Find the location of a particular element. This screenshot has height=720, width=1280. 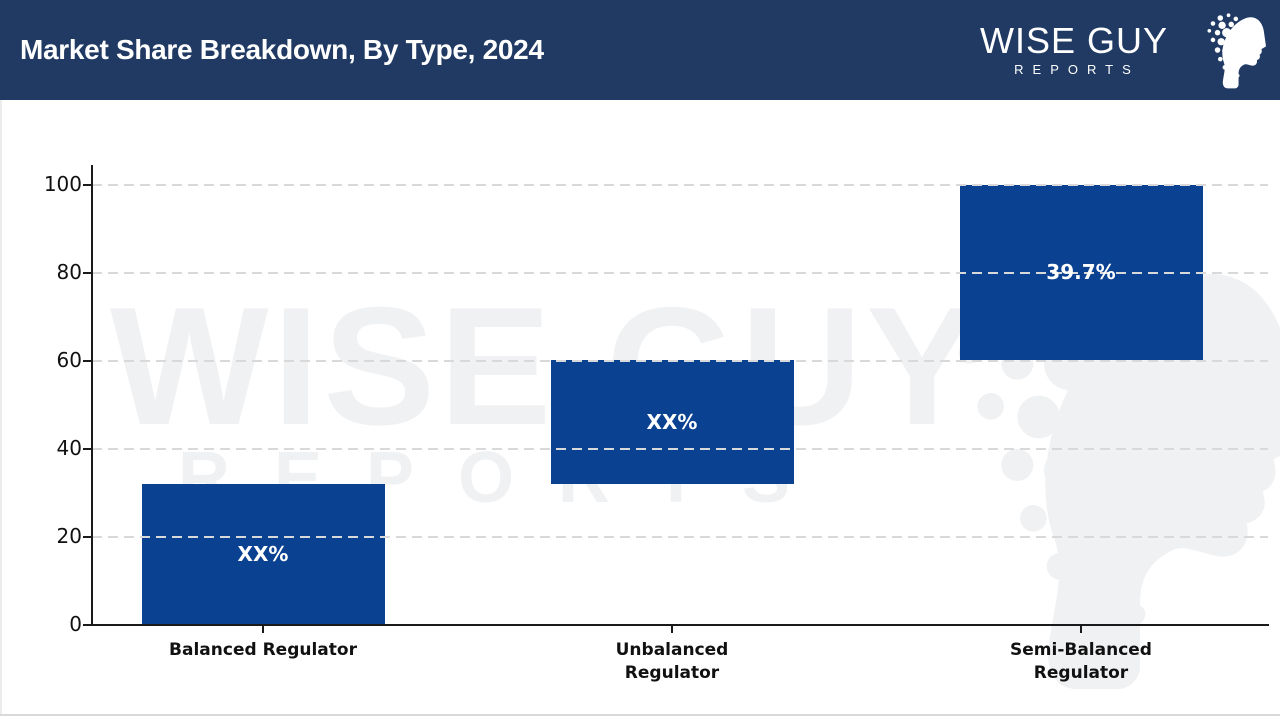

left-edge-border is located at coordinates (1, 407).